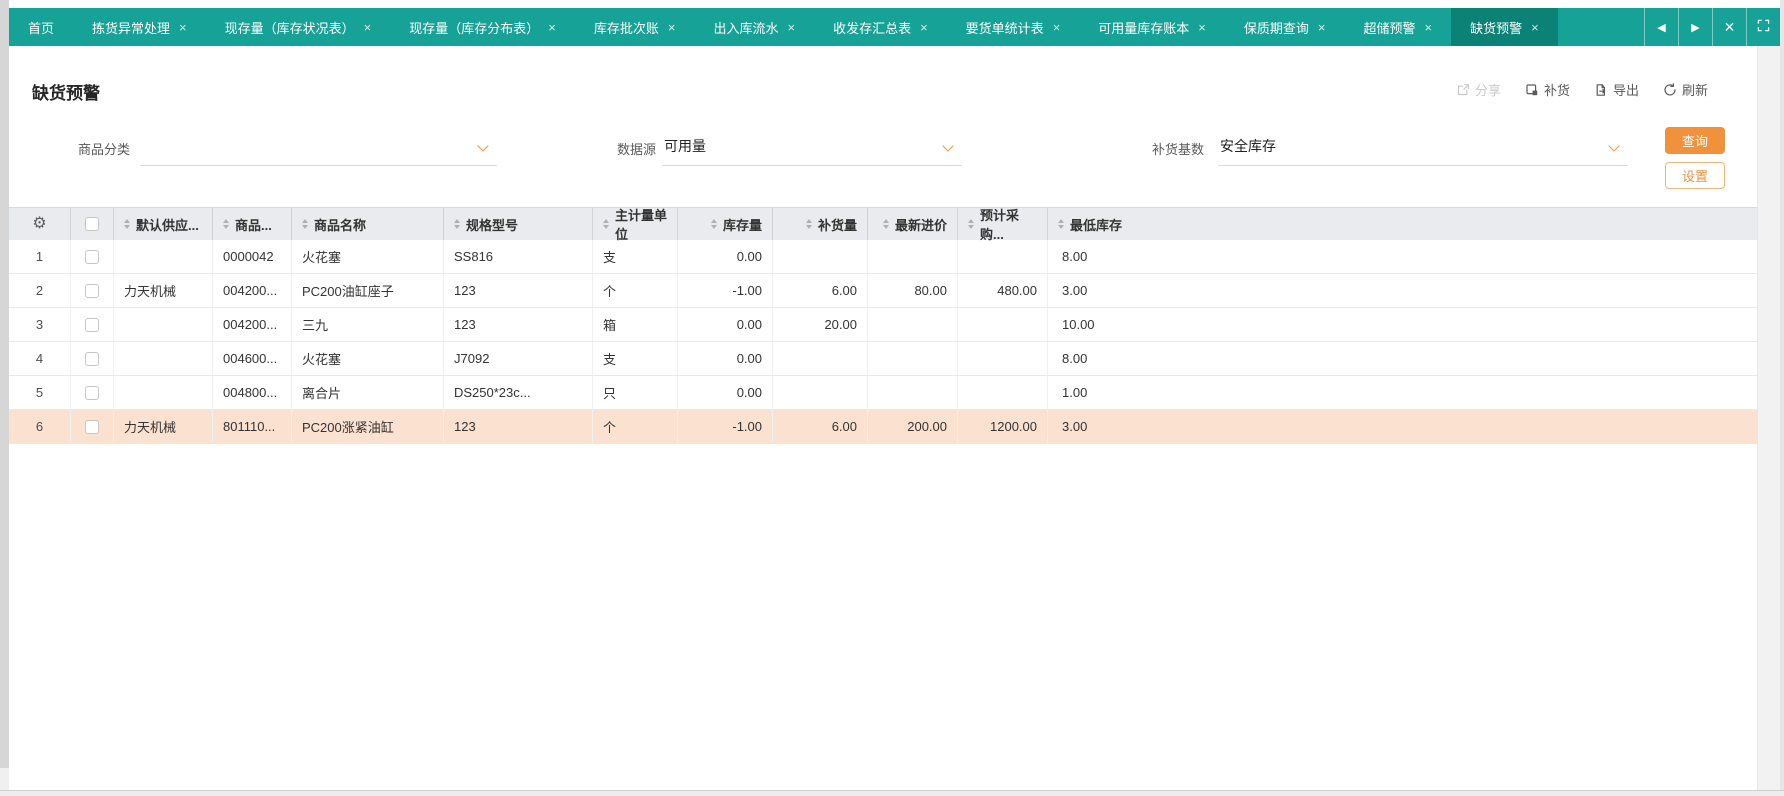 Image resolution: width=1784 pixels, height=796 pixels. Describe the element at coordinates (1768, 418) in the screenshot. I see `vertical-scrollbar-track` at that location.